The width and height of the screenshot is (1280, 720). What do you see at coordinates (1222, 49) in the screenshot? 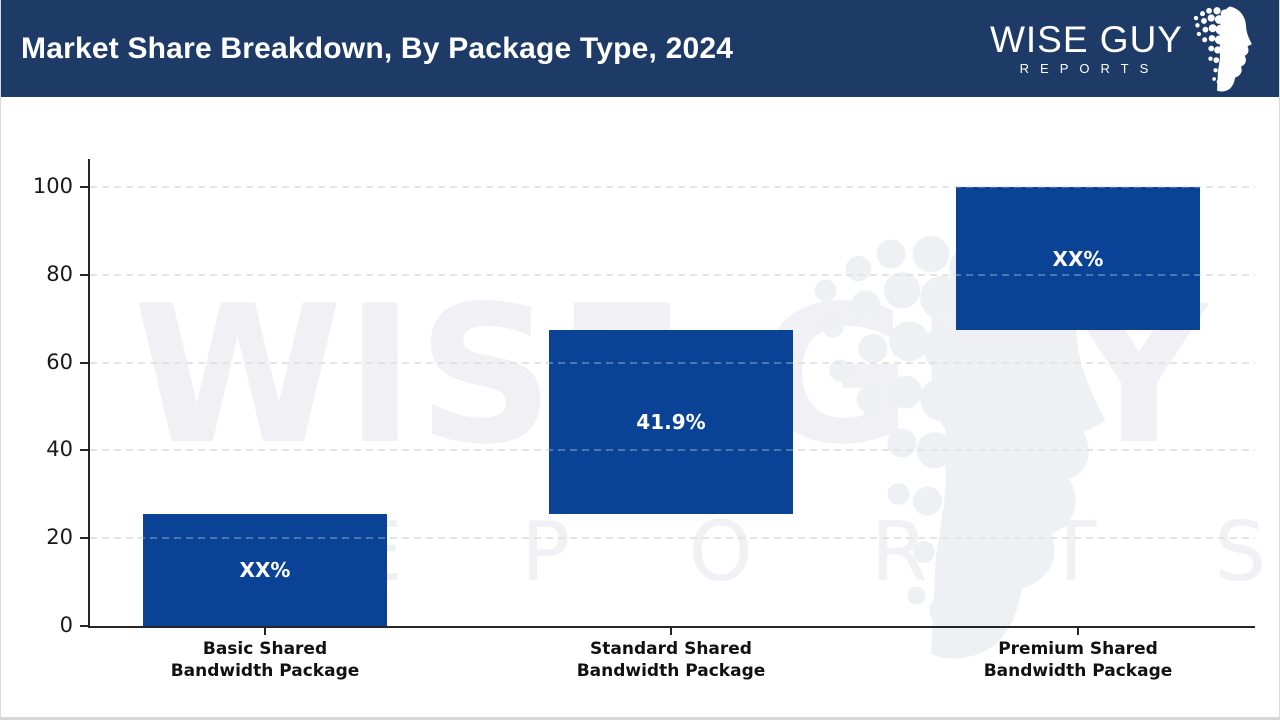
I see `logo-face-icon` at bounding box center [1222, 49].